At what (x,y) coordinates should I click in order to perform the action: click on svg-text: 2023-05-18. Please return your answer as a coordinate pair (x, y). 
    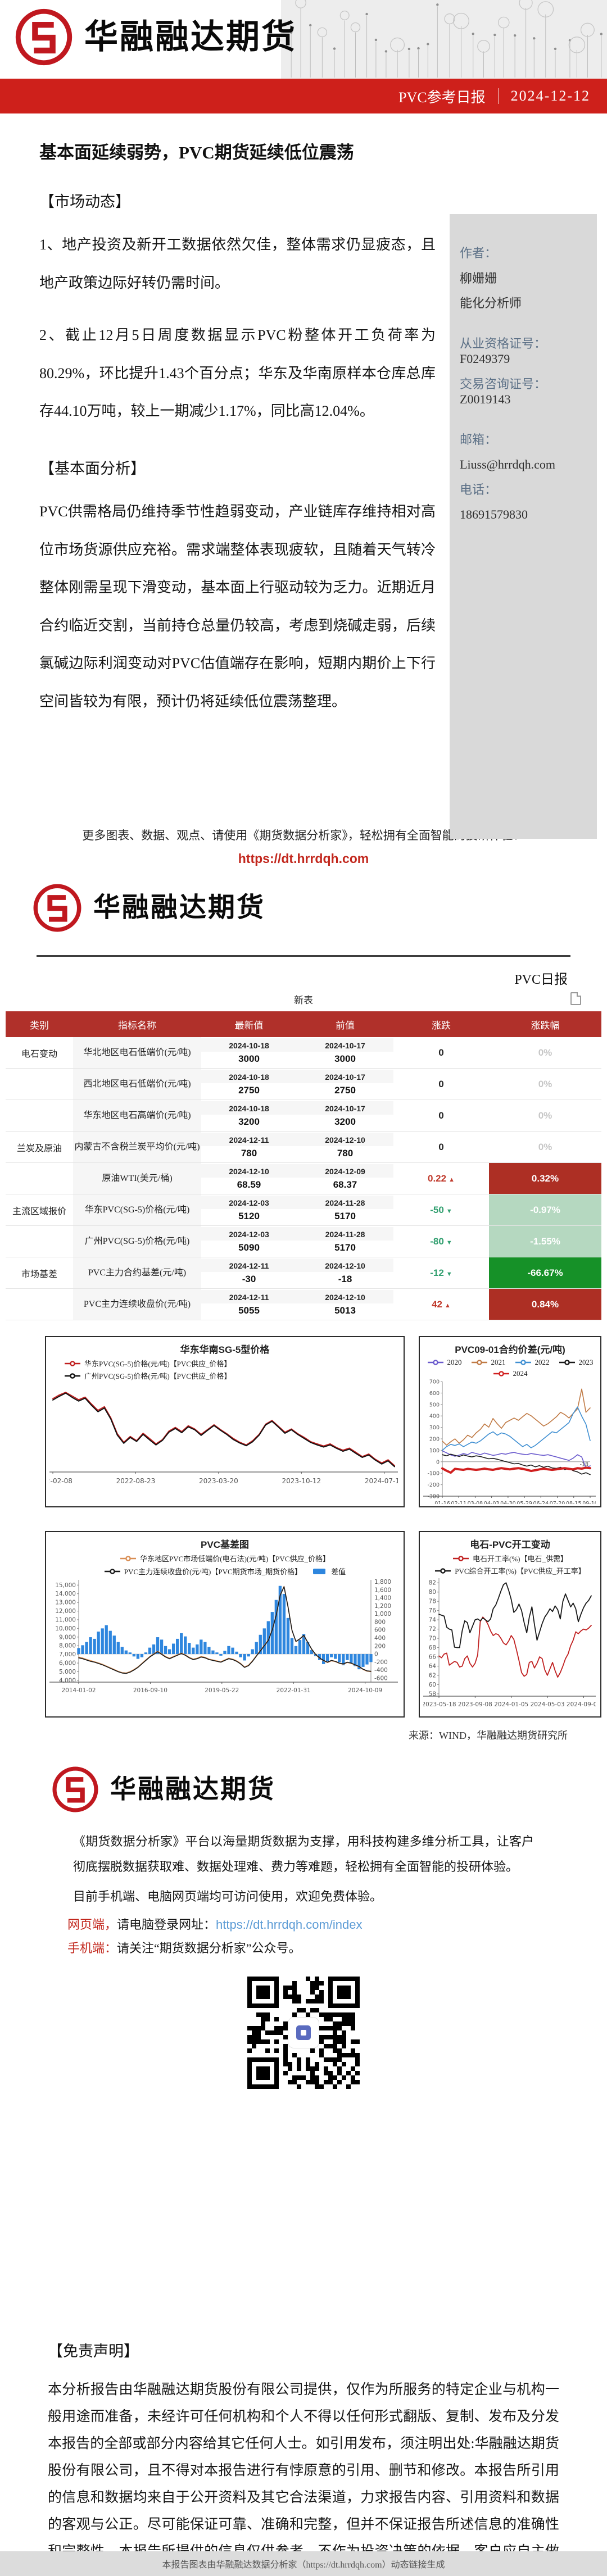
    Looking at the image, I should click on (439, 1704).